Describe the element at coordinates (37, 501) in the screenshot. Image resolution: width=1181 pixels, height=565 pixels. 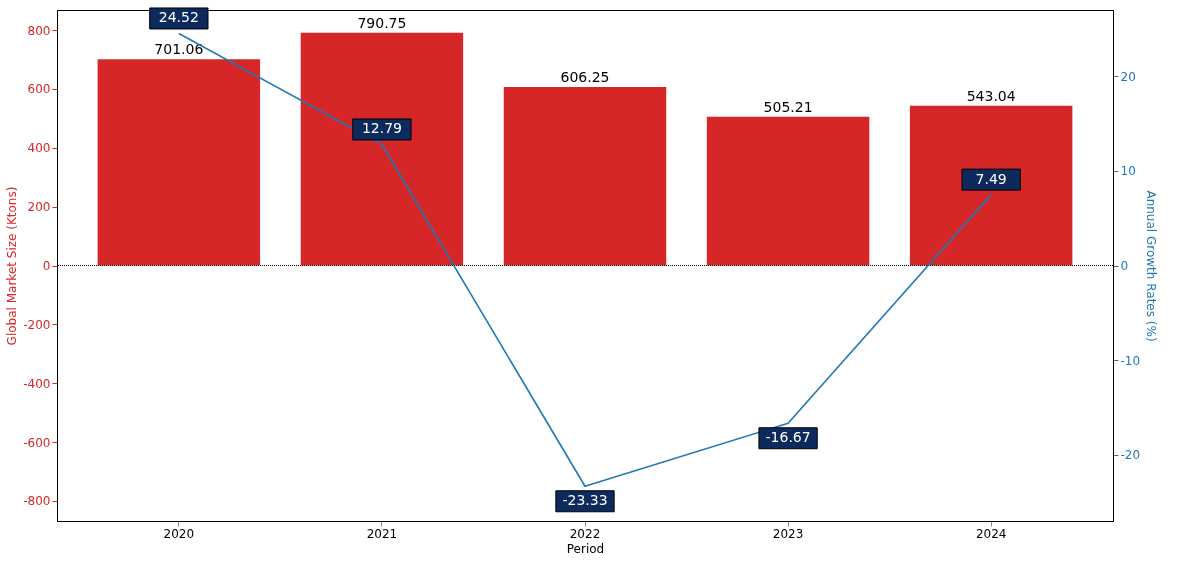
I see `y-tick-label: -800` at that location.